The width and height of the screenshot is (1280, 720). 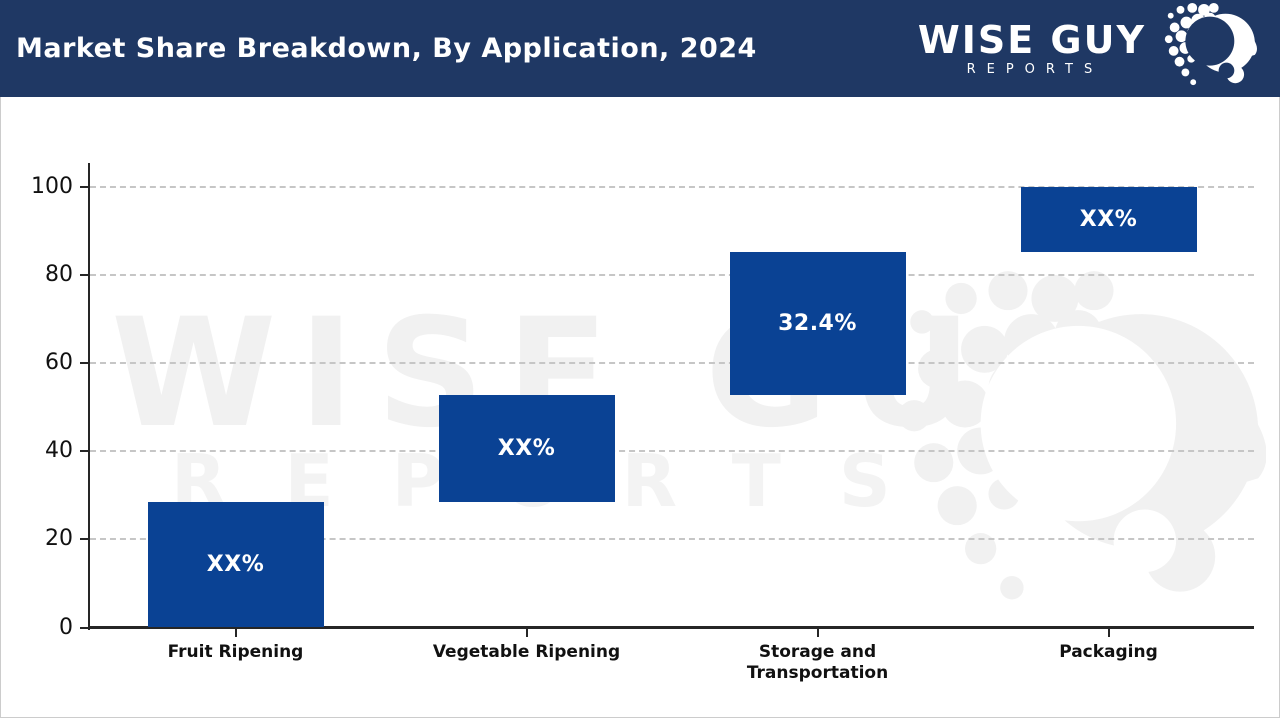 I want to click on x-axis-category-label: Storage and Transportation, so click(x=817, y=662).